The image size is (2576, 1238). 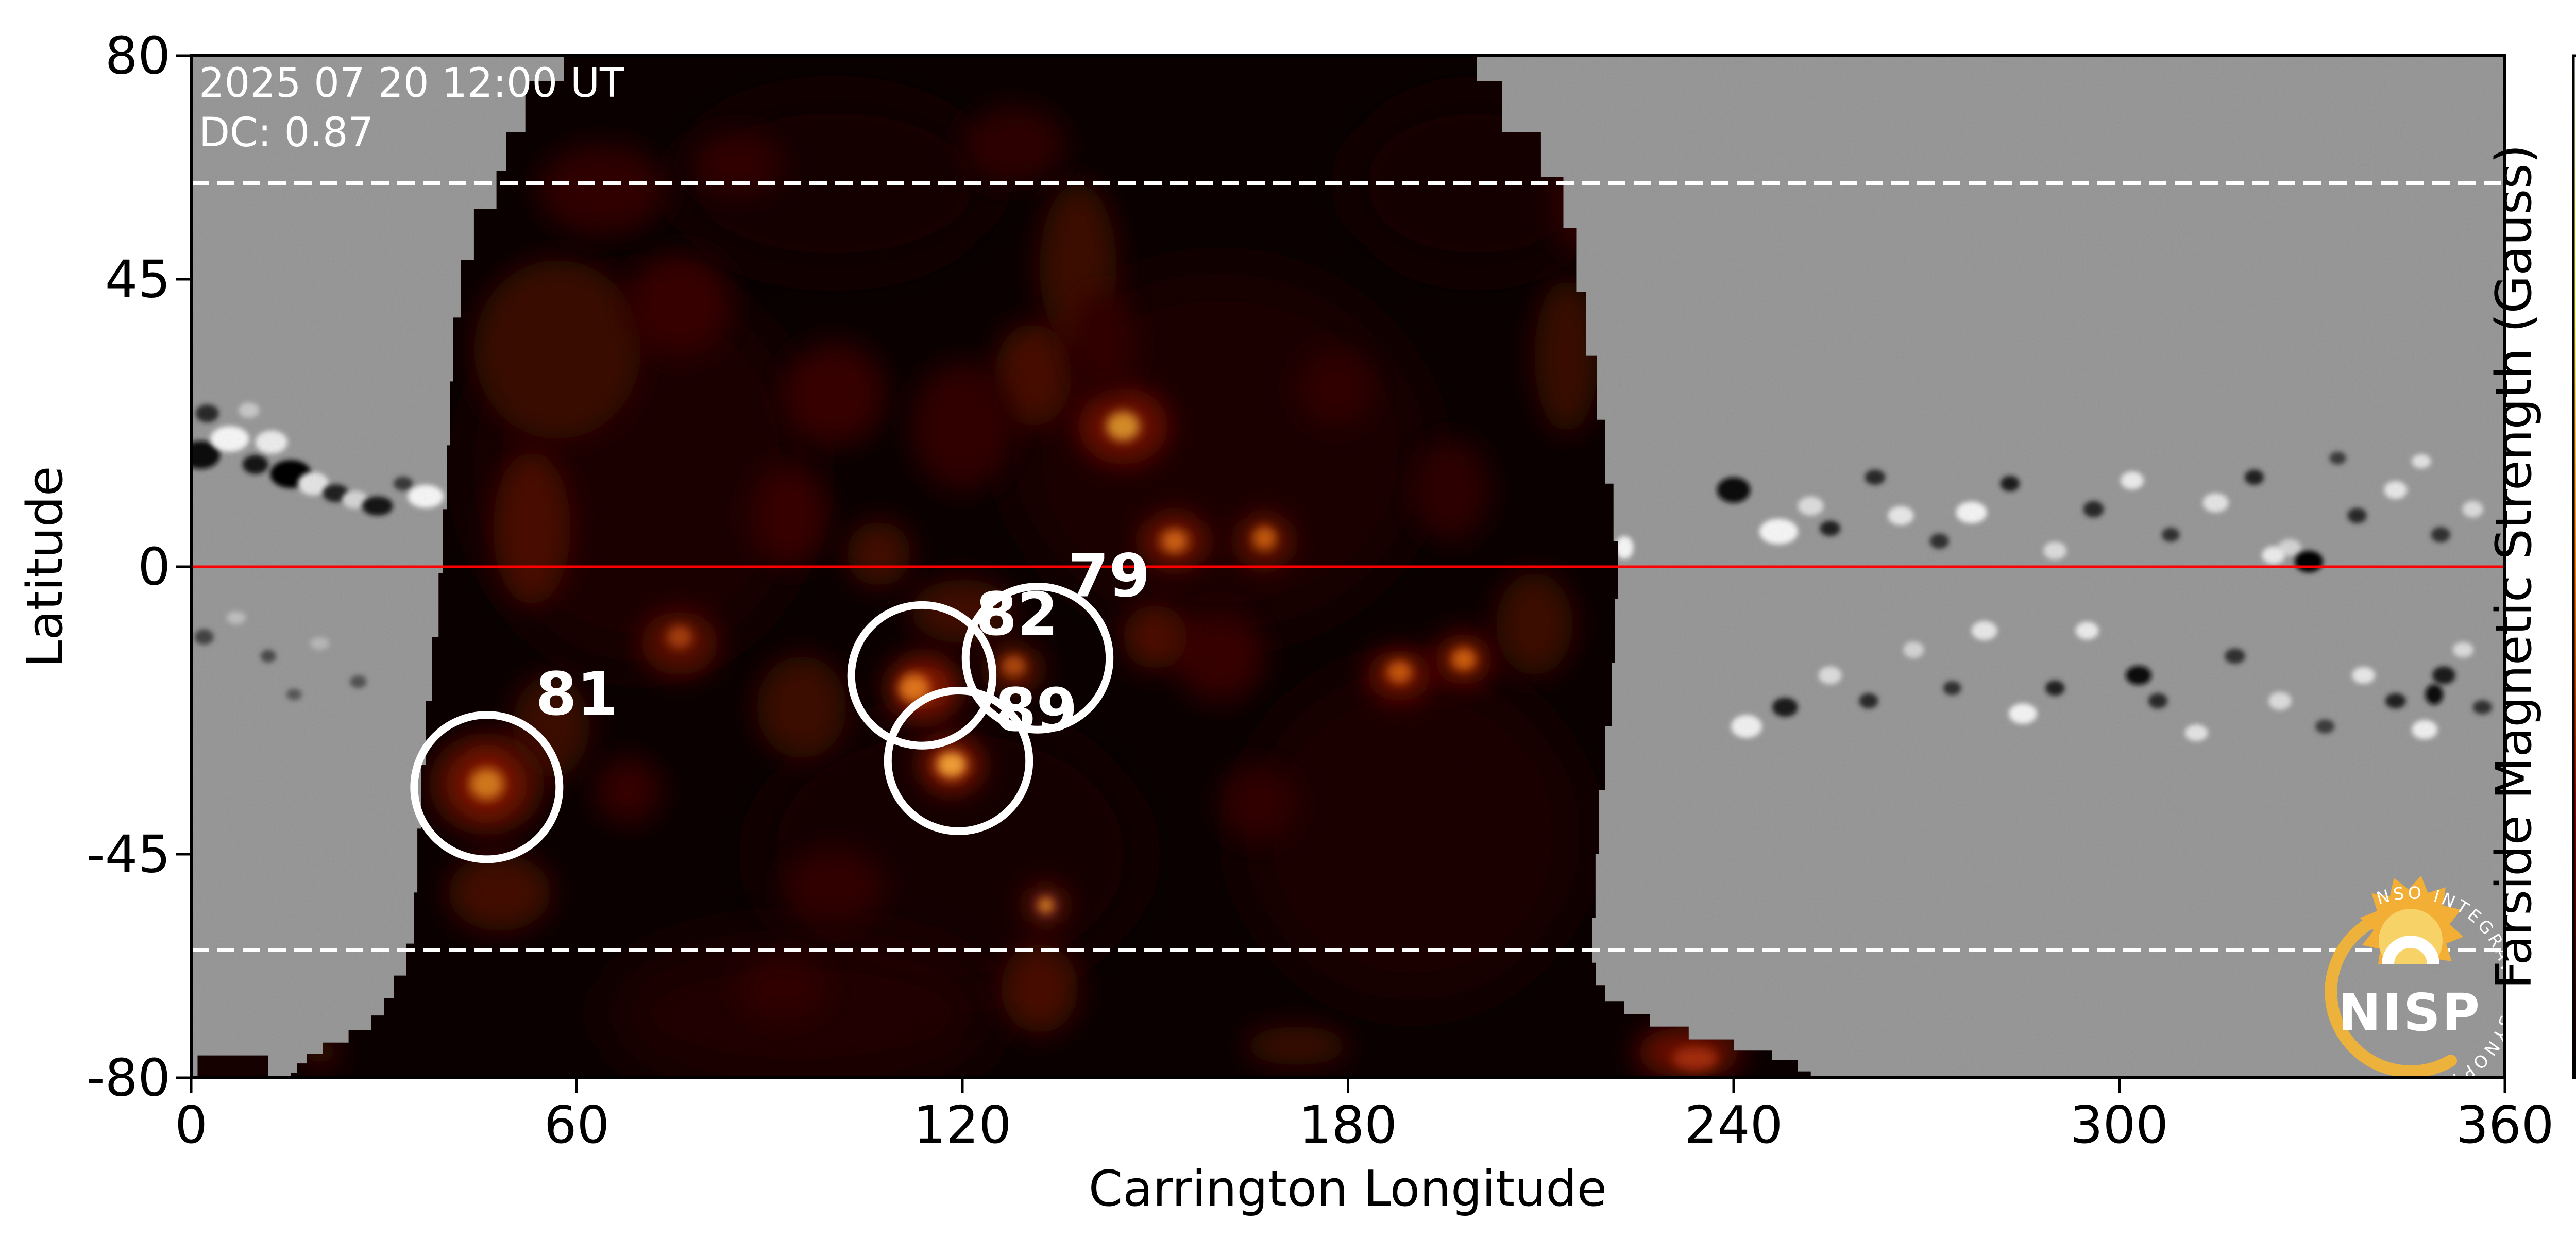 What do you see at coordinates (2514, 566) in the screenshot?
I see `farside-colorbar-title: Farside Magnetic Strength (Gauss)` at bounding box center [2514, 566].